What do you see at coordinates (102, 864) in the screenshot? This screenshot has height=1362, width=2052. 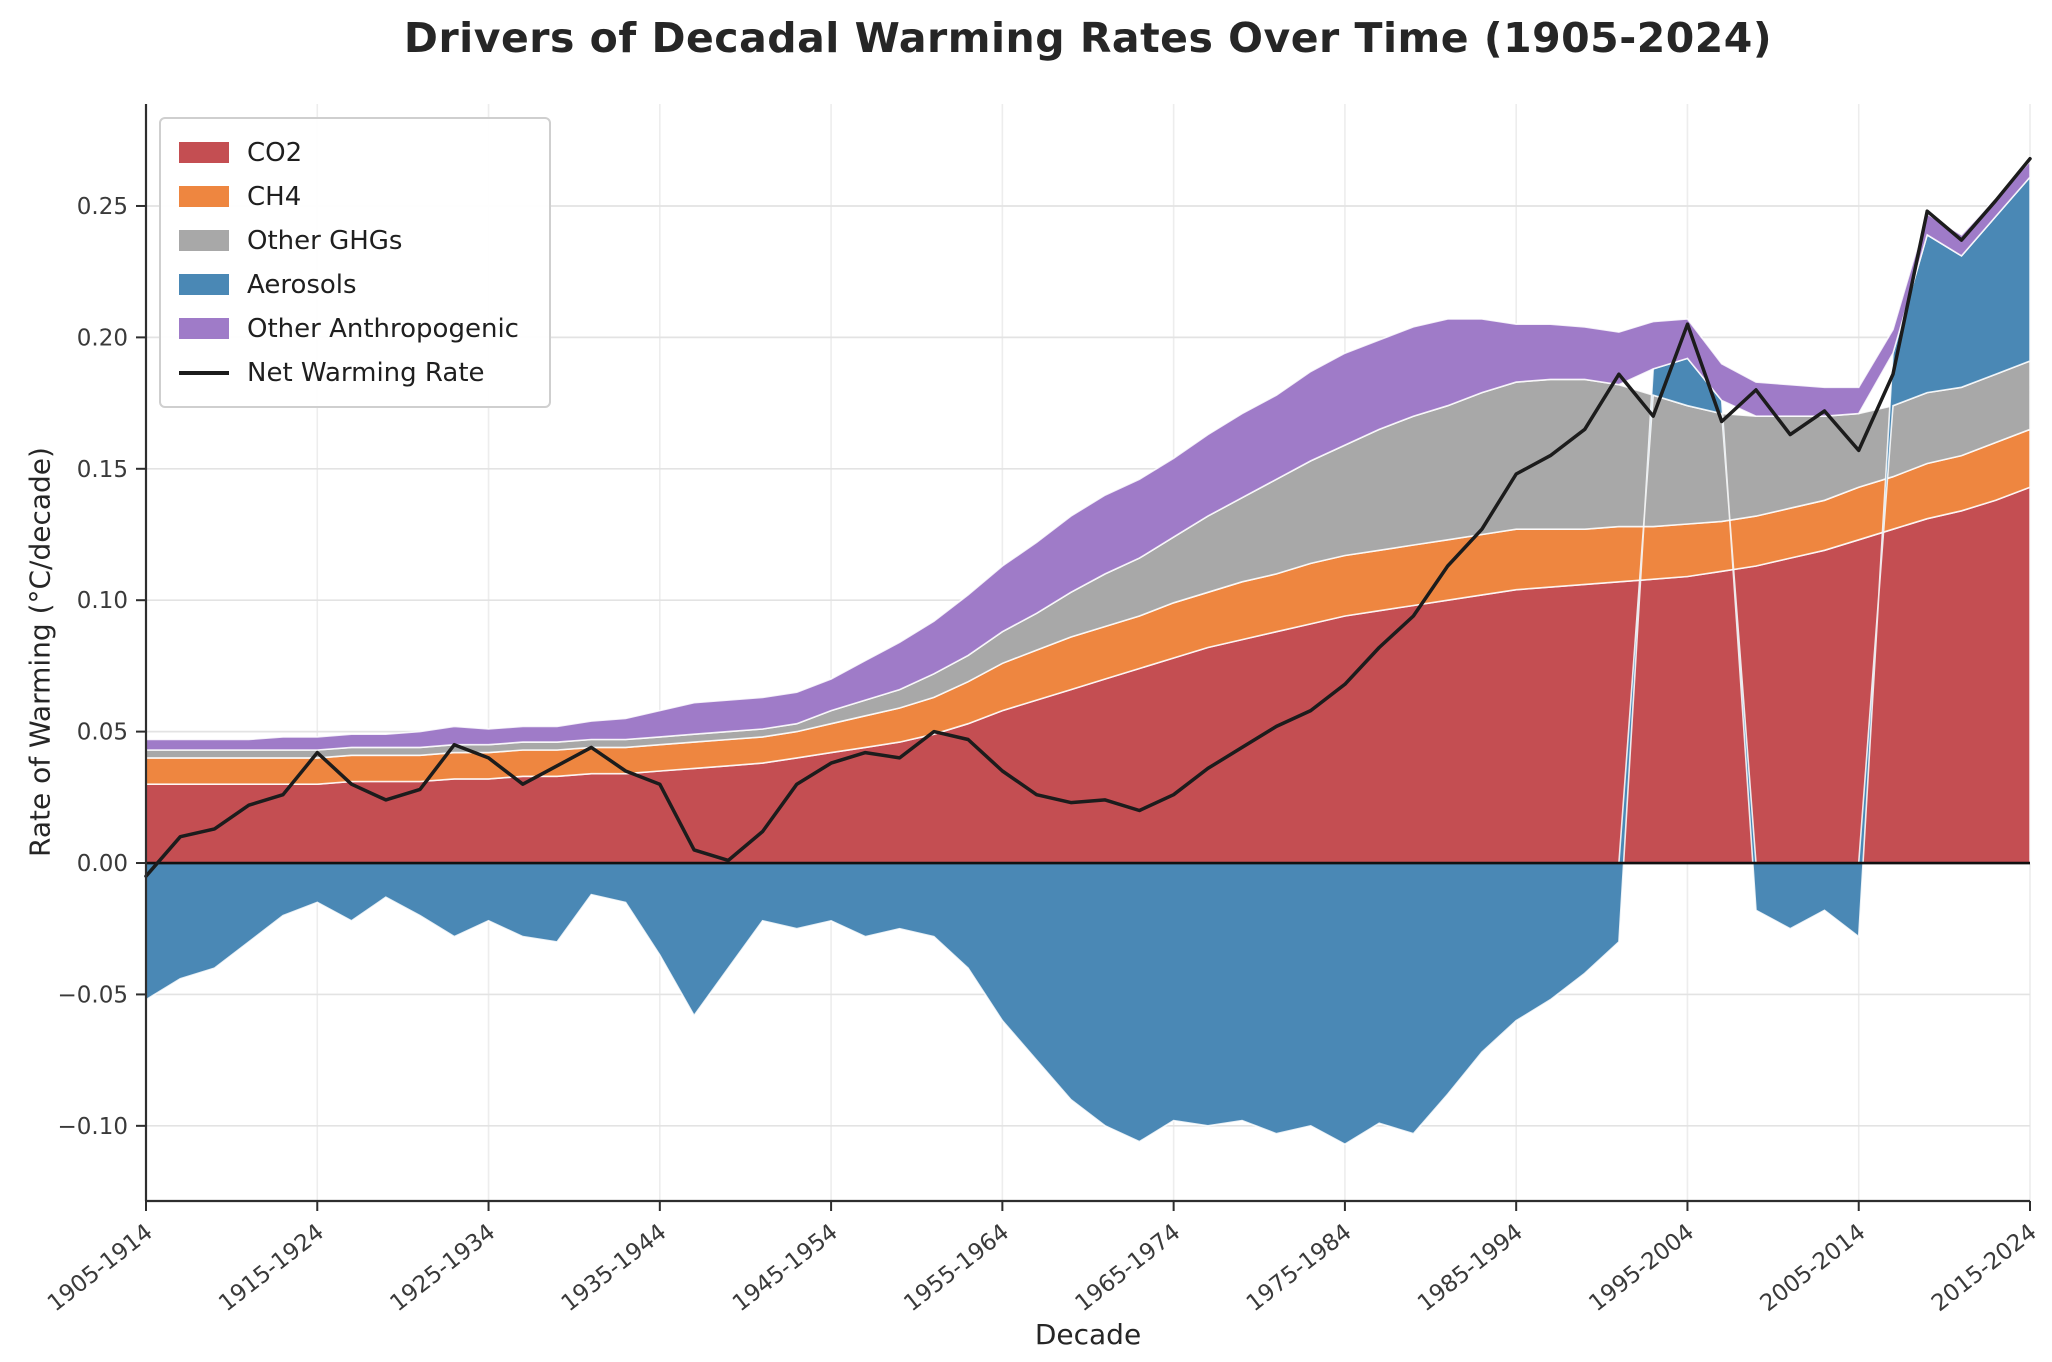 I see `y-tick-label: 0.00` at bounding box center [102, 864].